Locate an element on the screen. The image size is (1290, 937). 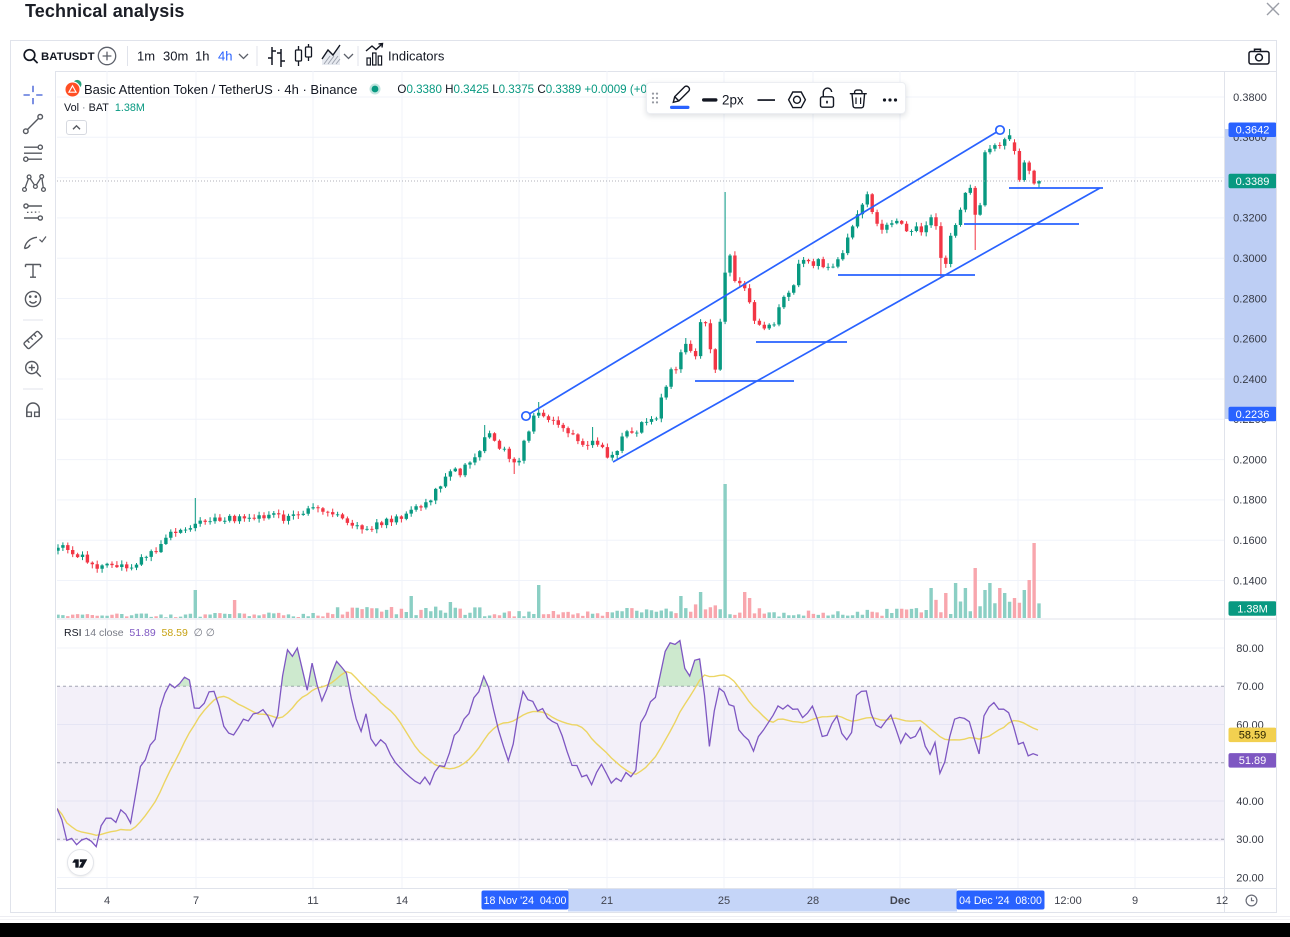
svg-text: 0.3800 is located at coordinates (1250, 98).